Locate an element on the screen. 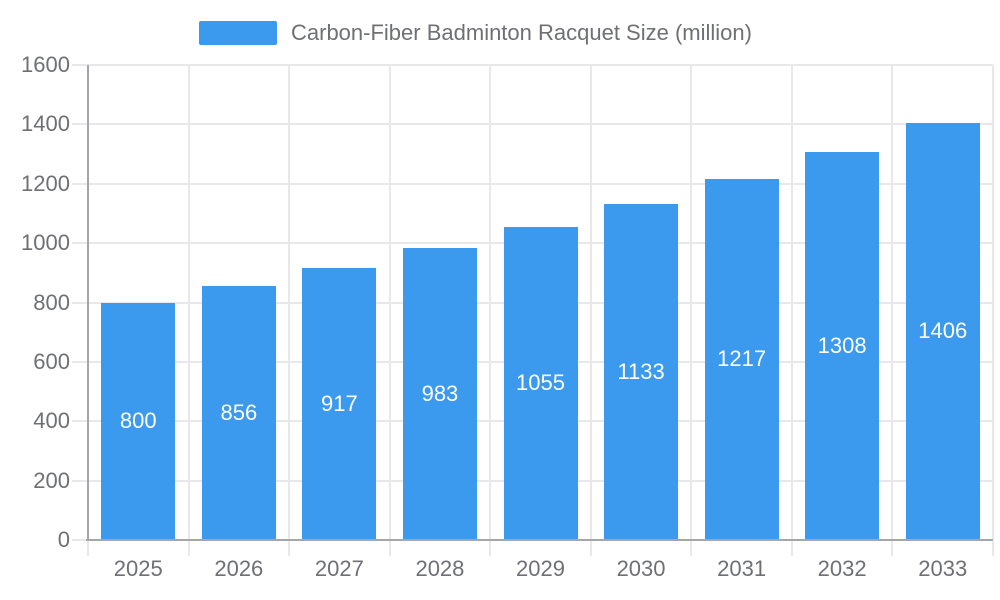  bar-value-label: 1308 is located at coordinates (842, 345).